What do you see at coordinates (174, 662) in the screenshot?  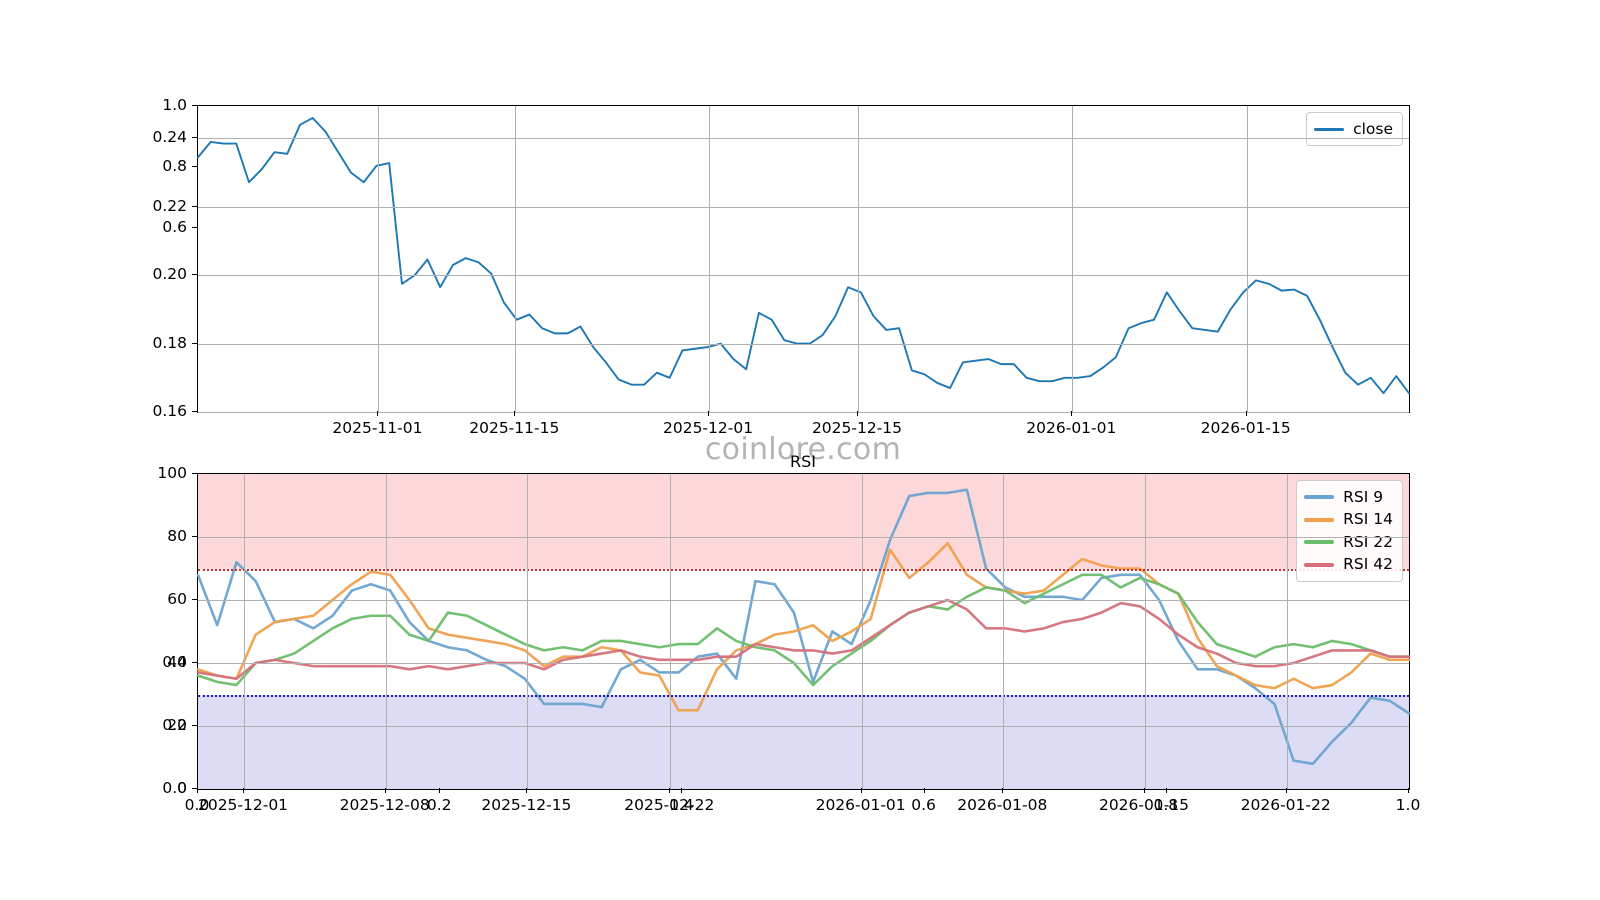 I see `rsi-ytick-phantom-label: 0.4` at bounding box center [174, 662].